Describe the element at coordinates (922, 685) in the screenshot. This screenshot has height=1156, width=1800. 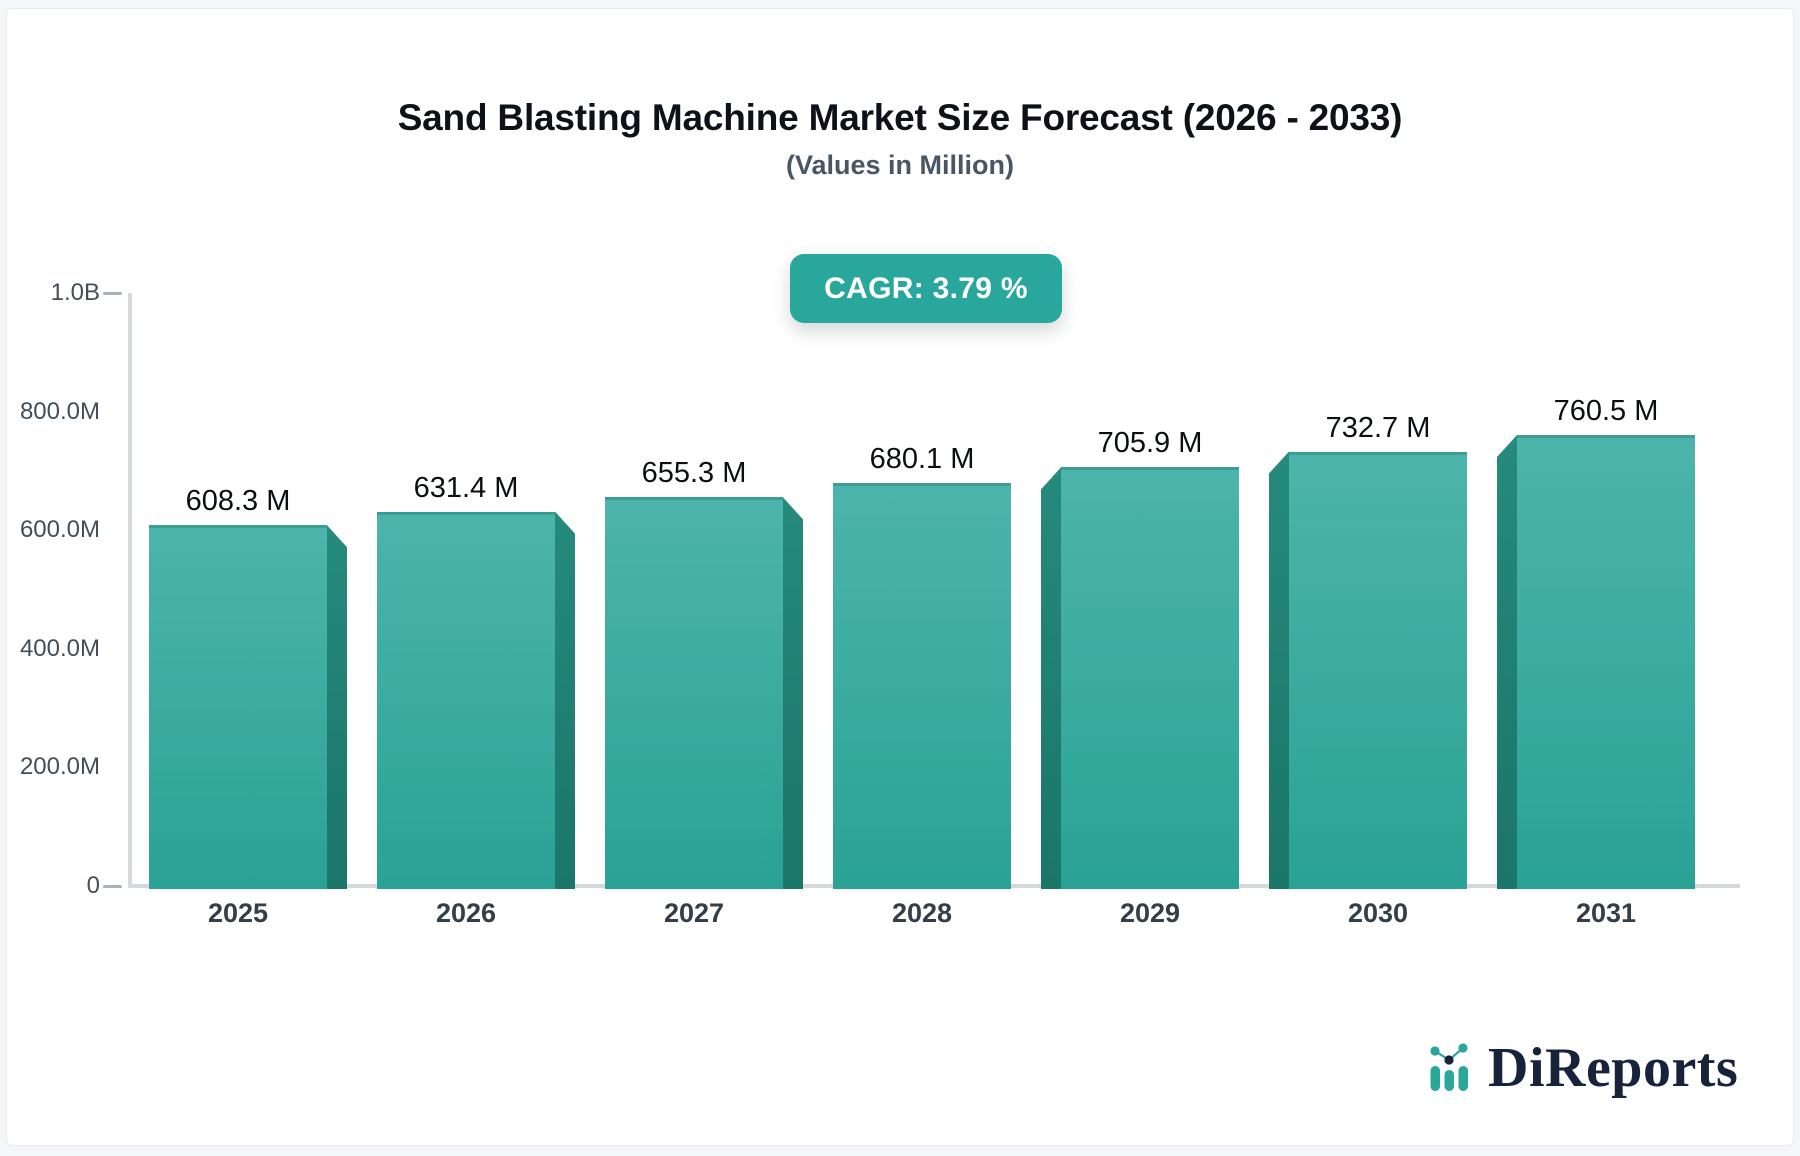
I see `bar-2028` at that location.